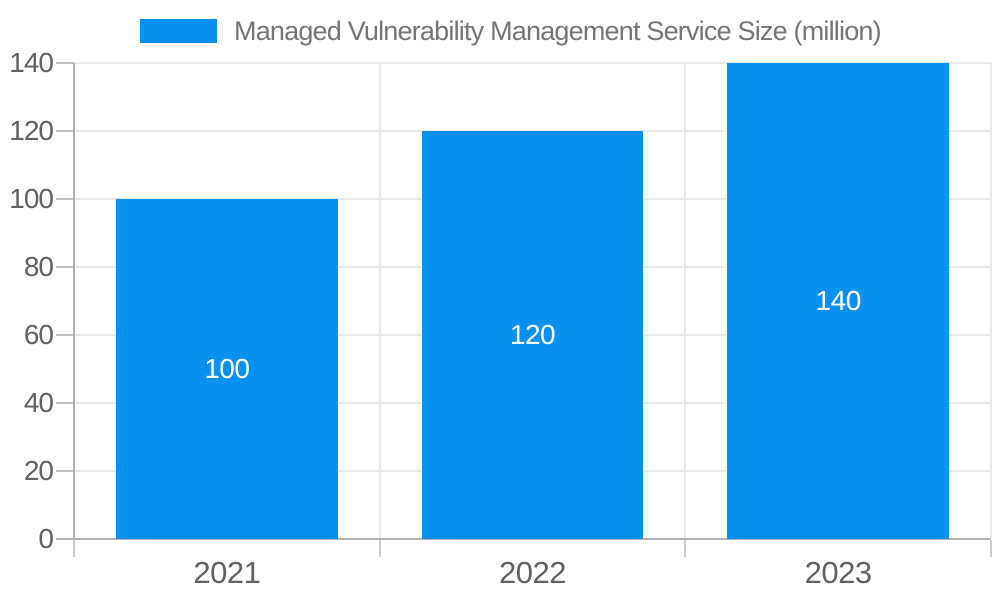 The image size is (1000, 600). What do you see at coordinates (38, 266) in the screenshot?
I see `y-tick-label: 80` at bounding box center [38, 266].